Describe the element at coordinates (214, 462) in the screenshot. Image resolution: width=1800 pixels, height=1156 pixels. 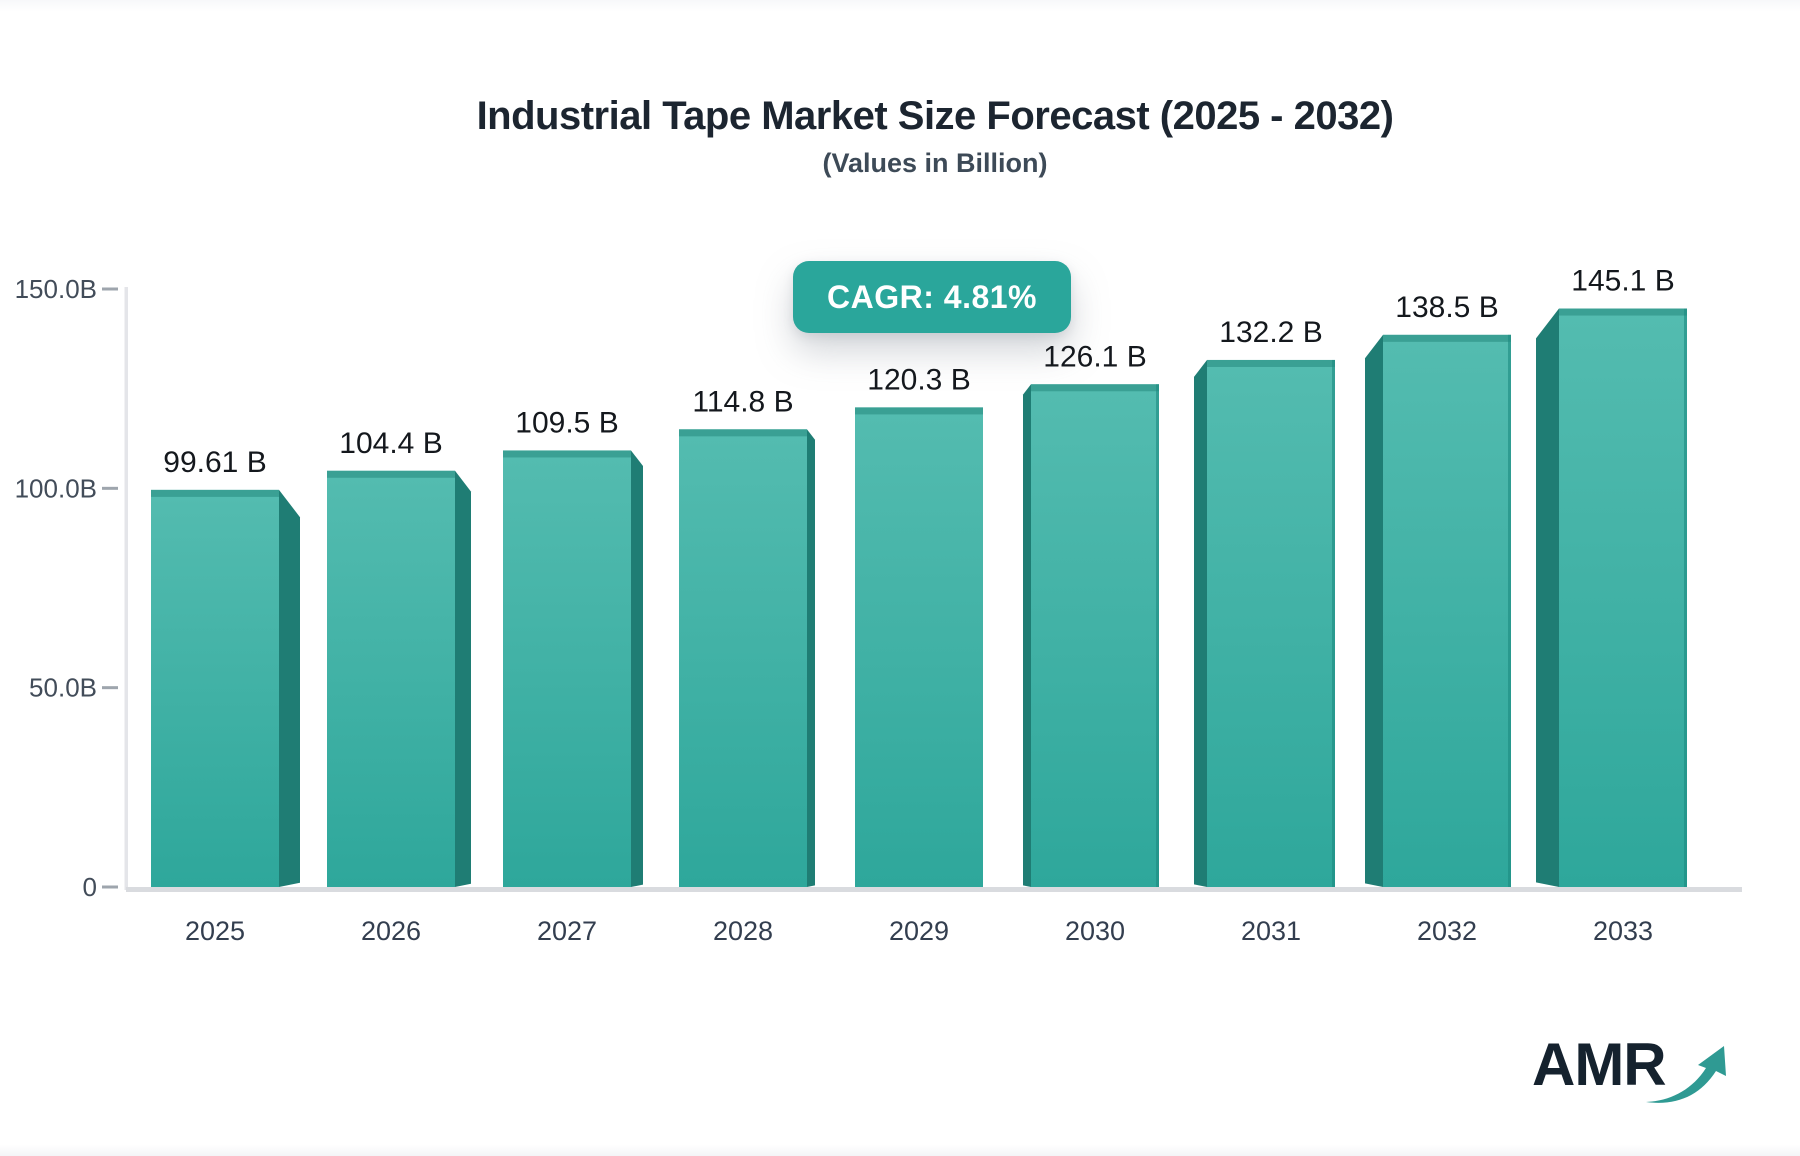
I see `bar-value-label: 99.61 B` at that location.